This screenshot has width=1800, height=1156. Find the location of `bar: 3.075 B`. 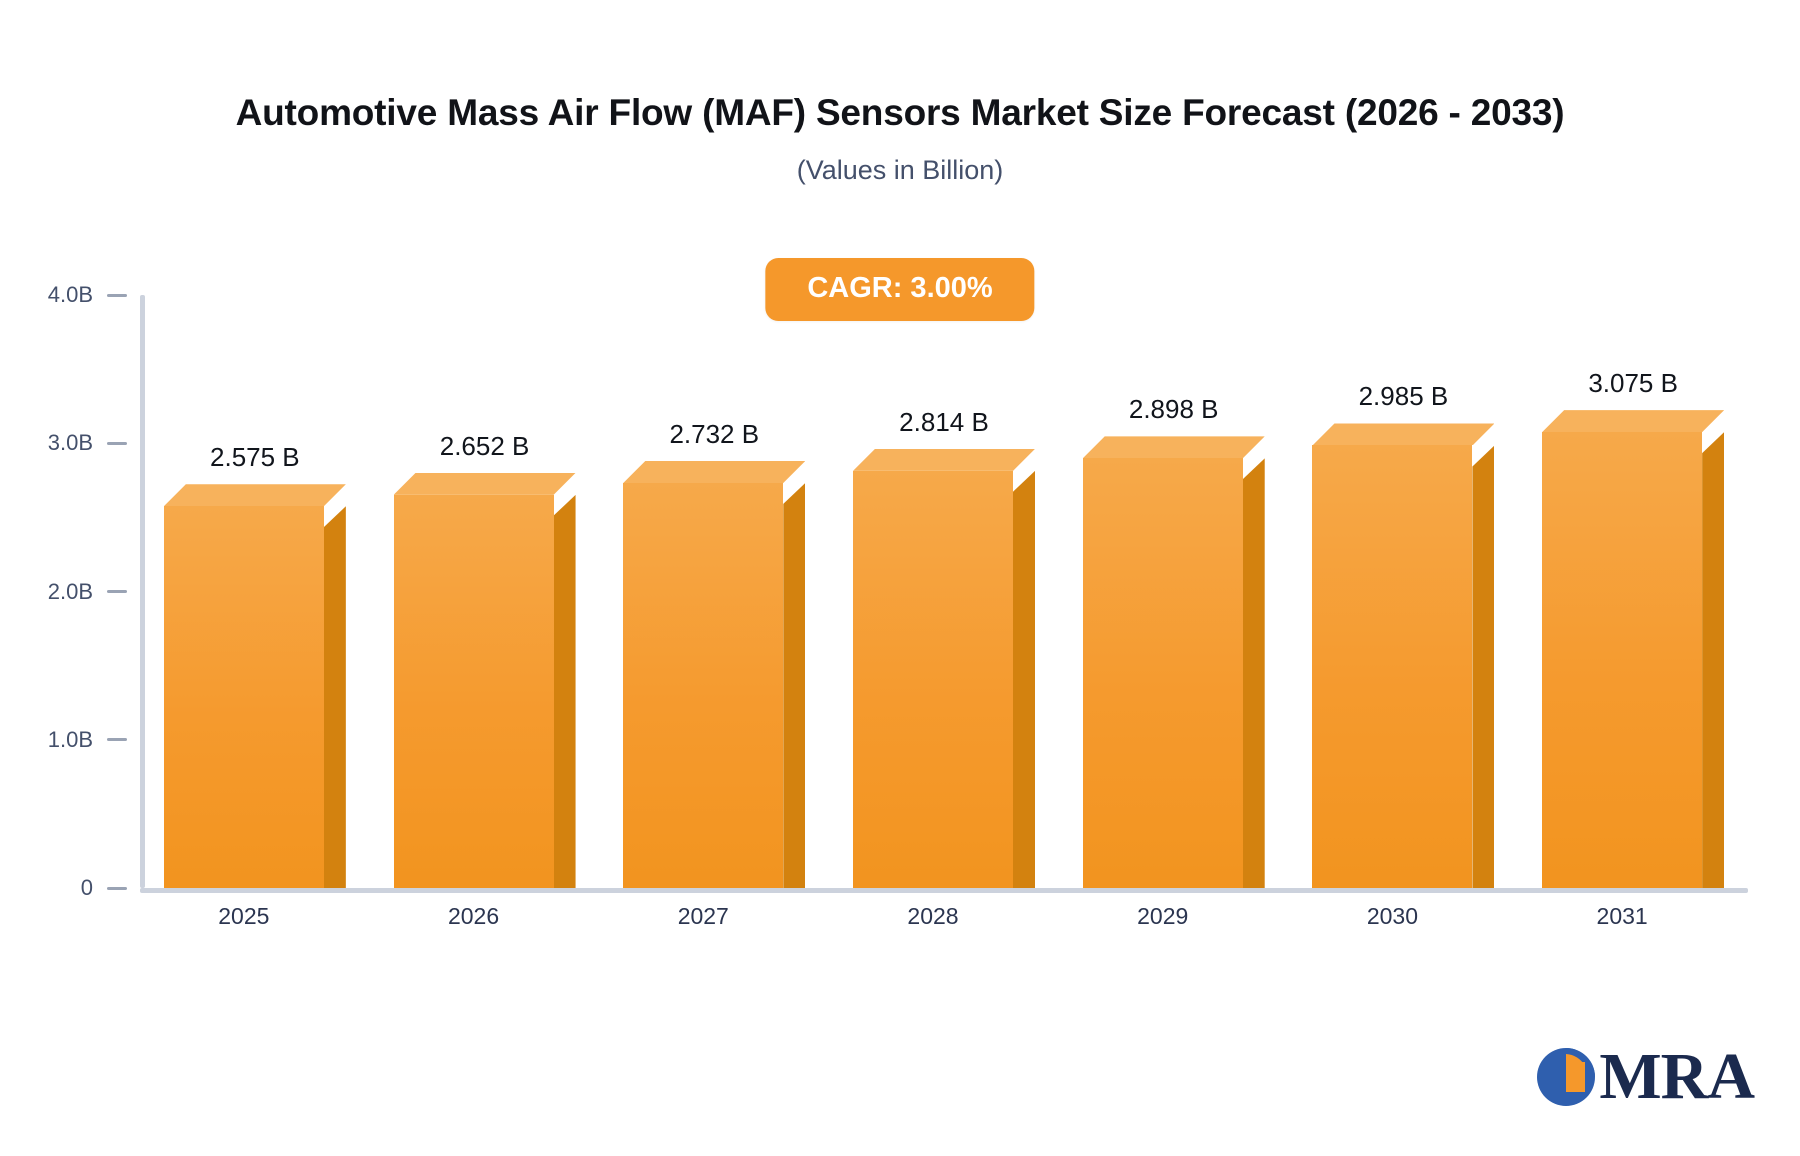

bar: 3.075 B is located at coordinates (1633, 629).